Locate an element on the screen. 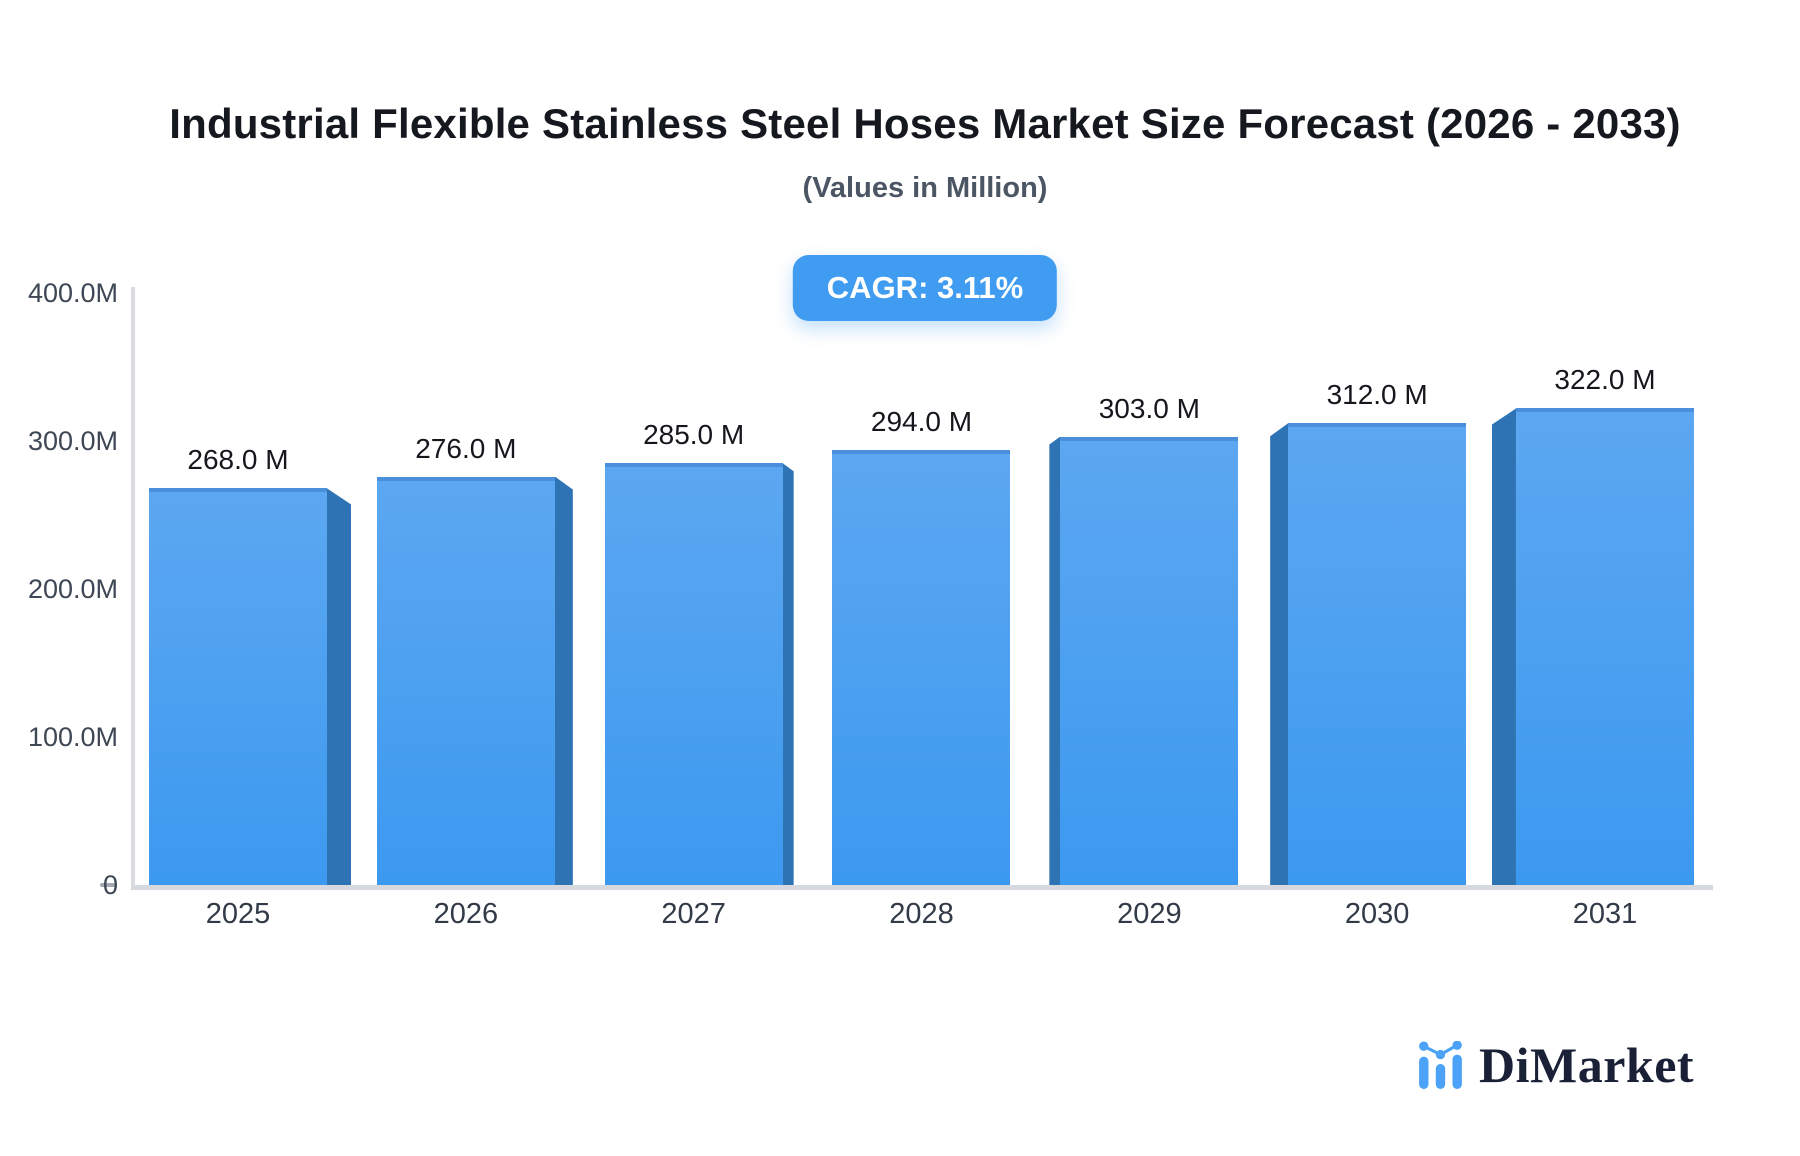 The image size is (1800, 1156). bar-2026 is located at coordinates (474, 680).